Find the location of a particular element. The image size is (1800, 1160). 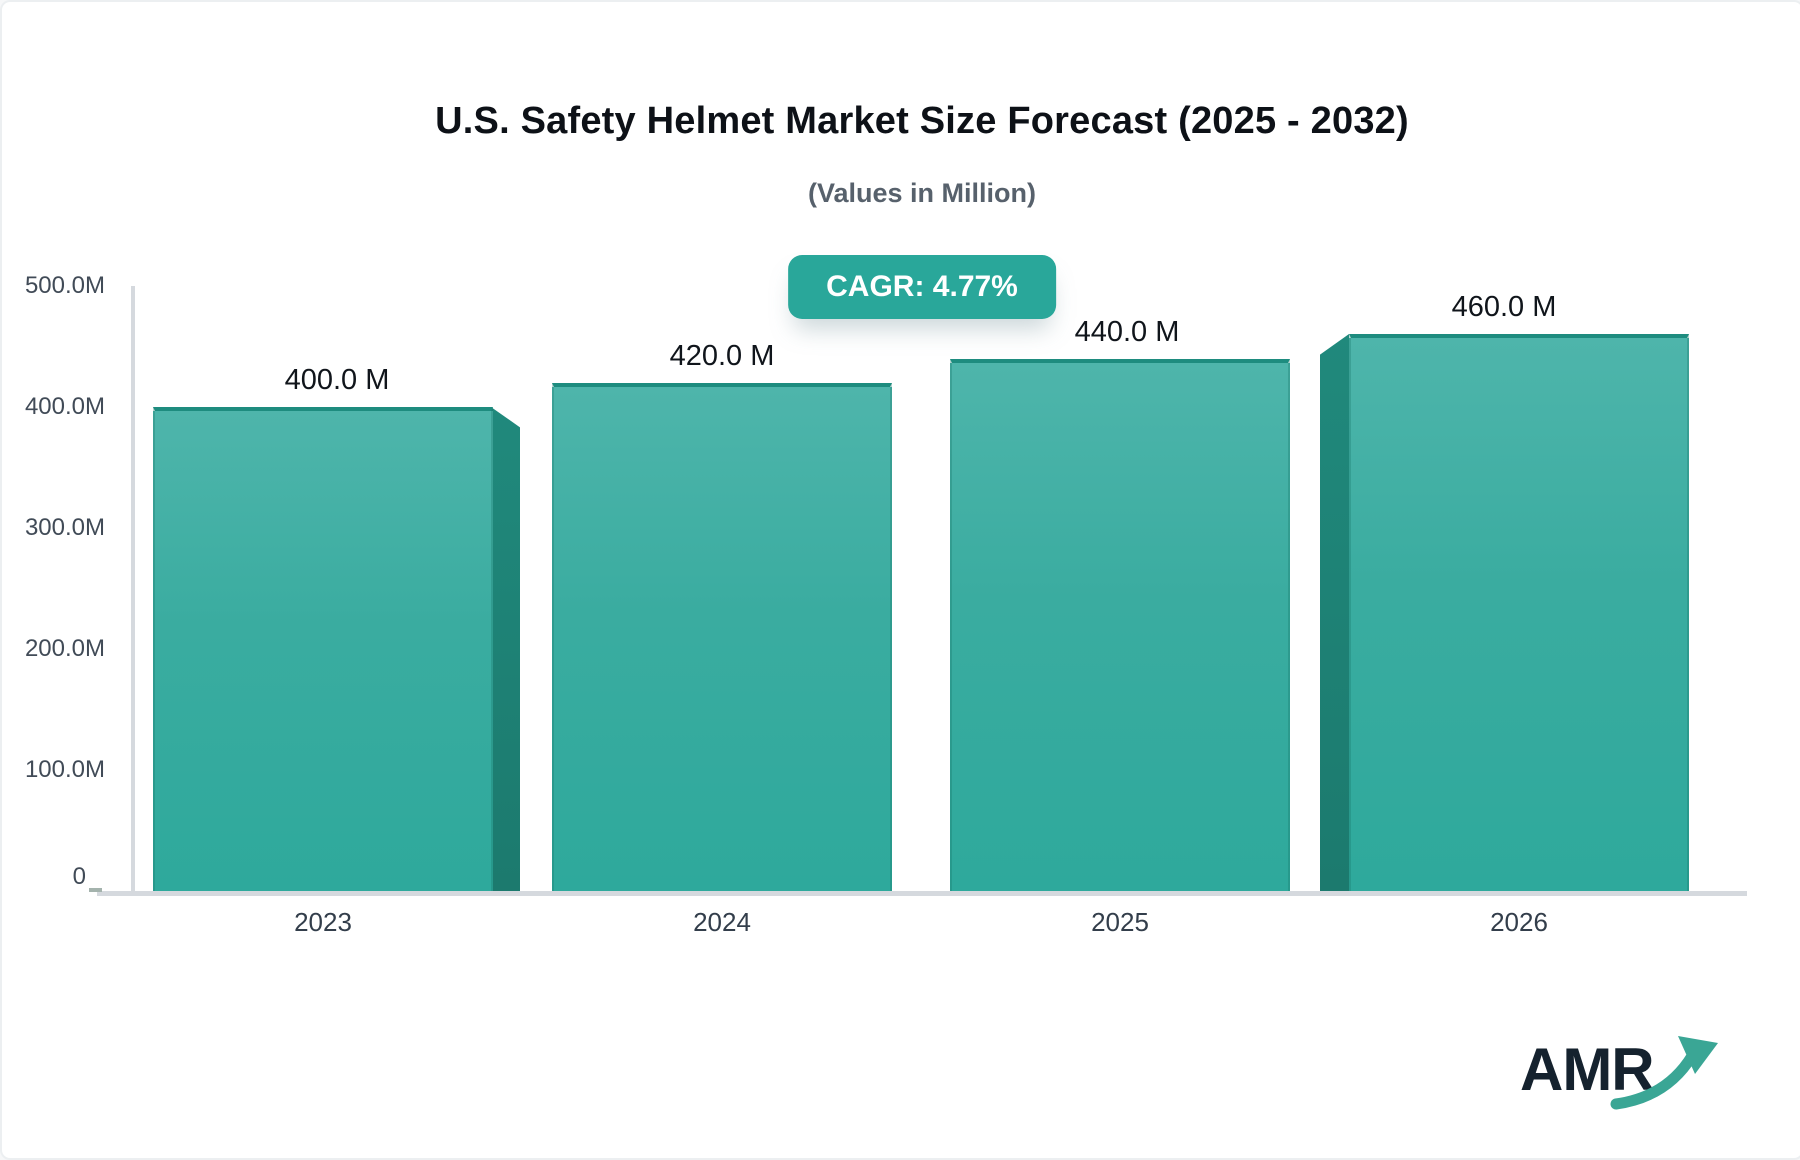

bar-2026-3d-side is located at coordinates (1334, 612).